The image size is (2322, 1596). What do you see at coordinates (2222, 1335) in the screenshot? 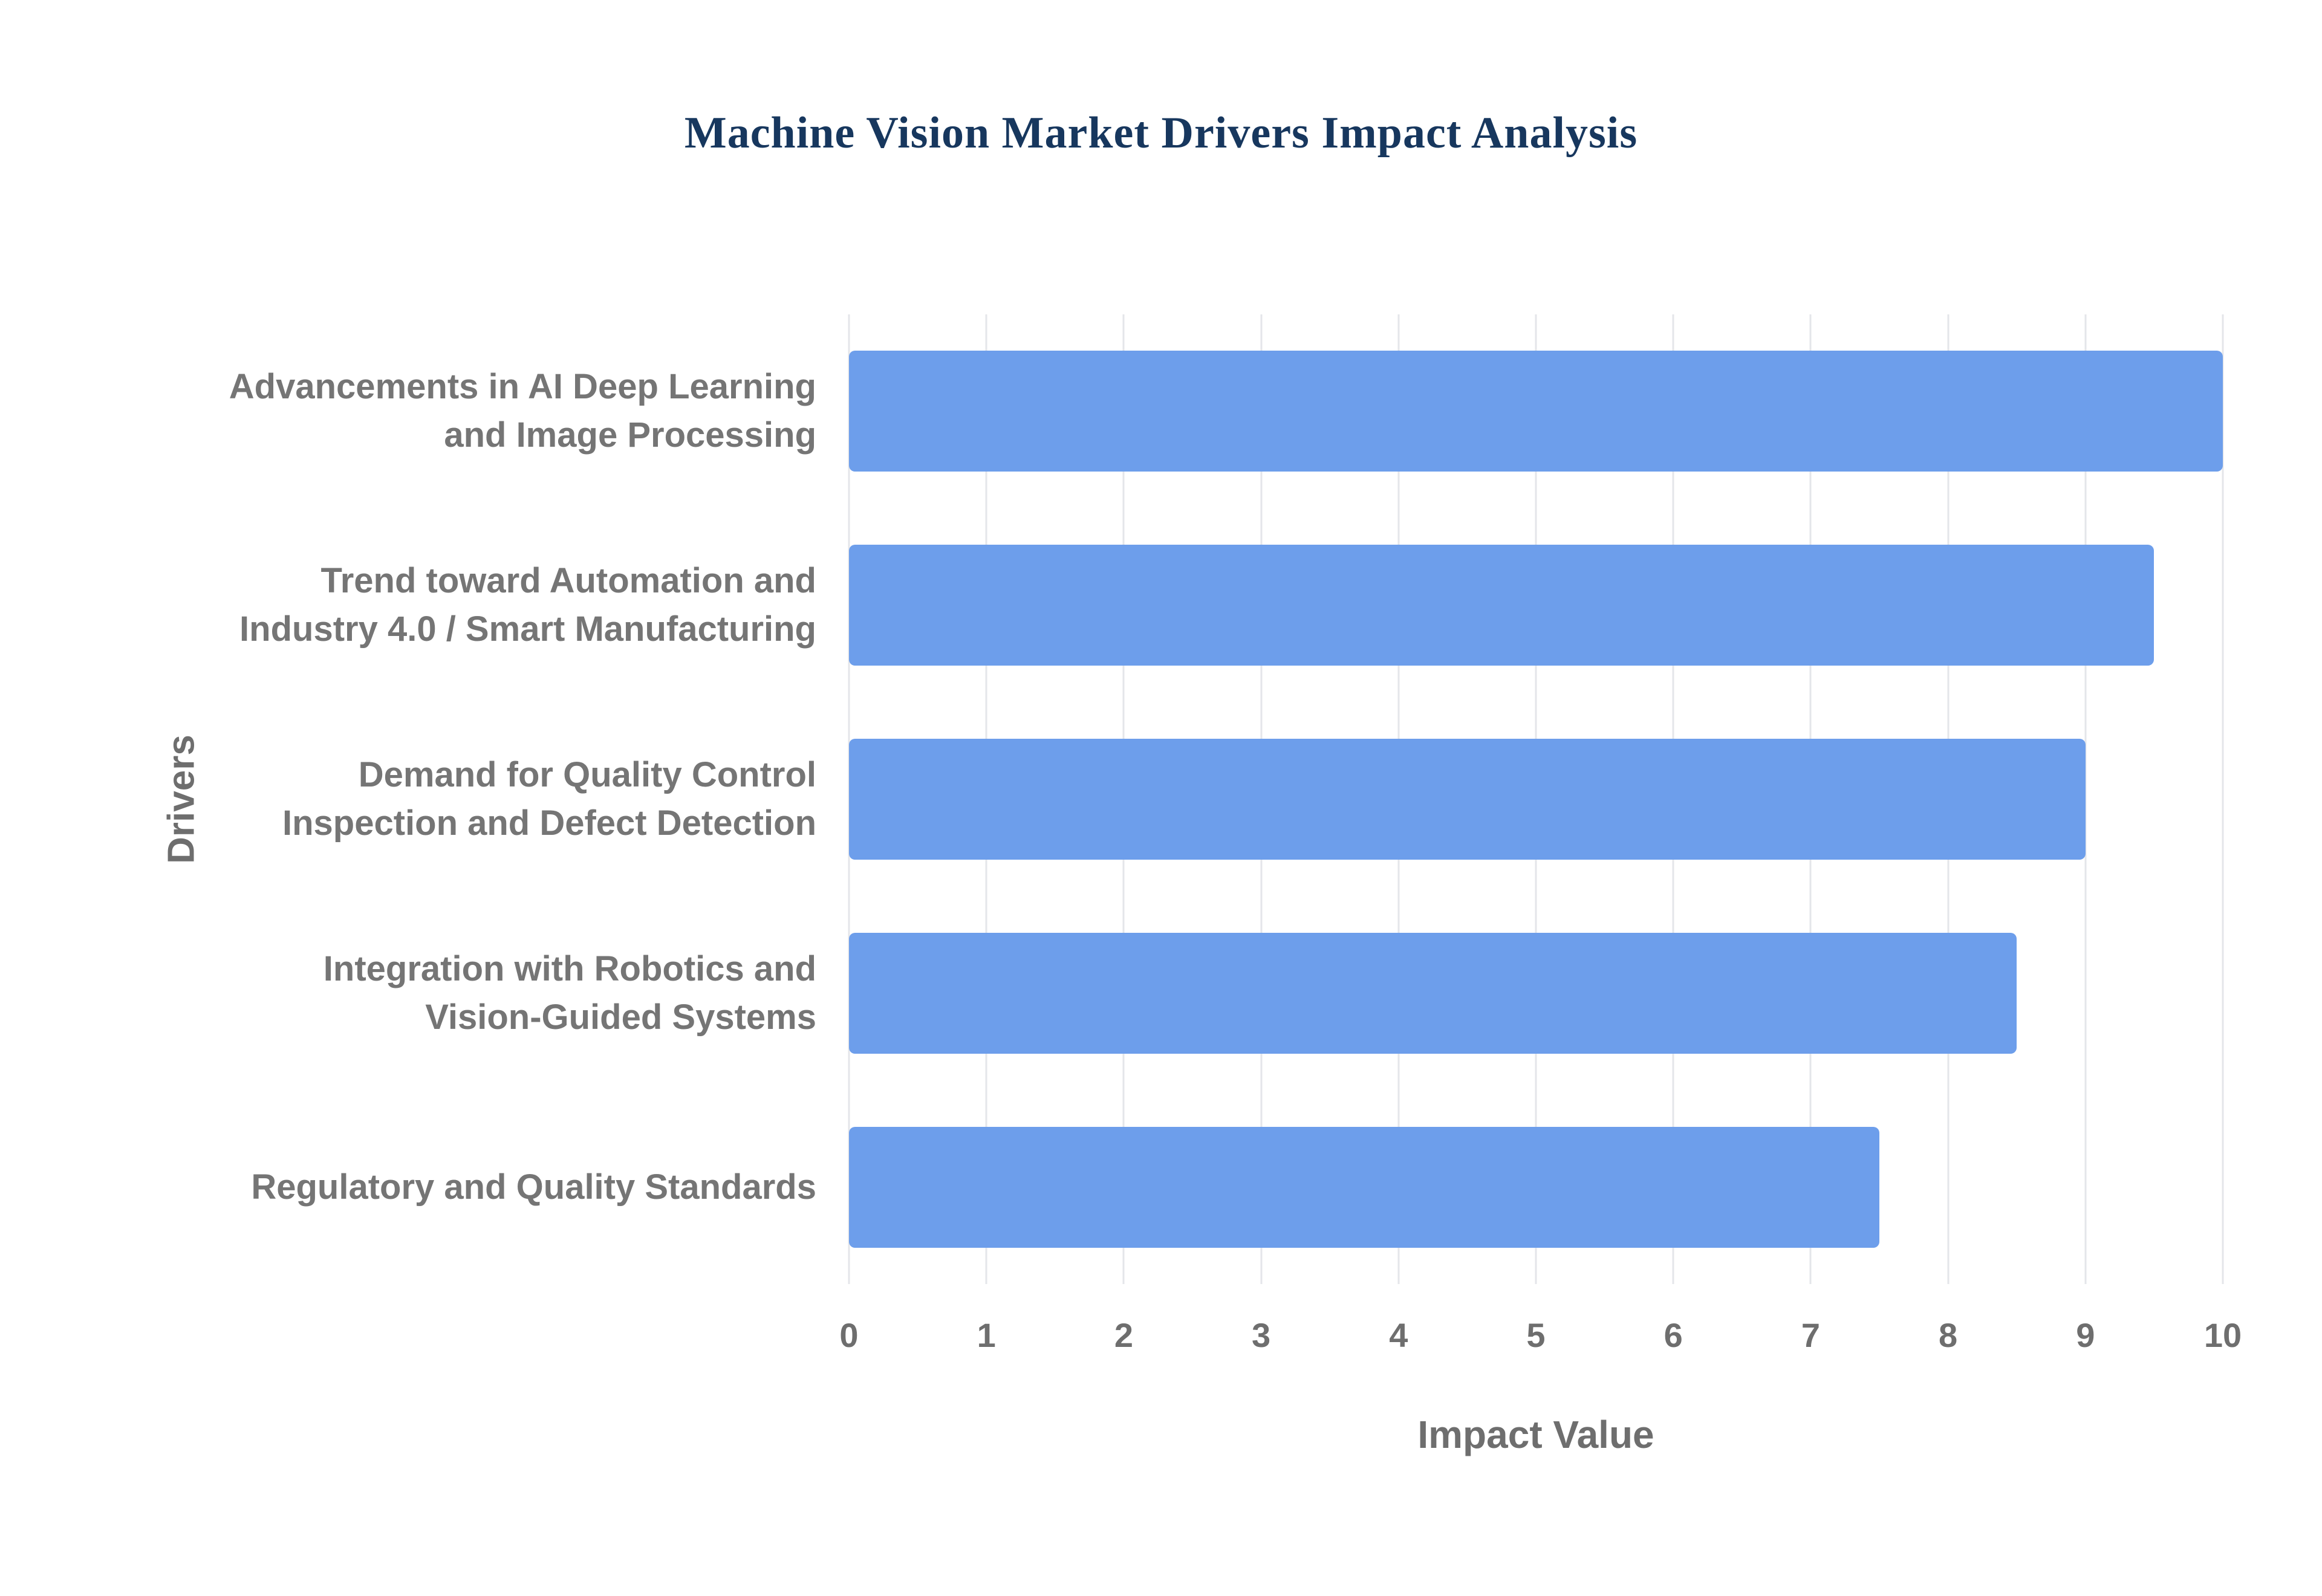
I see `x-tick-label: 10` at bounding box center [2222, 1335].